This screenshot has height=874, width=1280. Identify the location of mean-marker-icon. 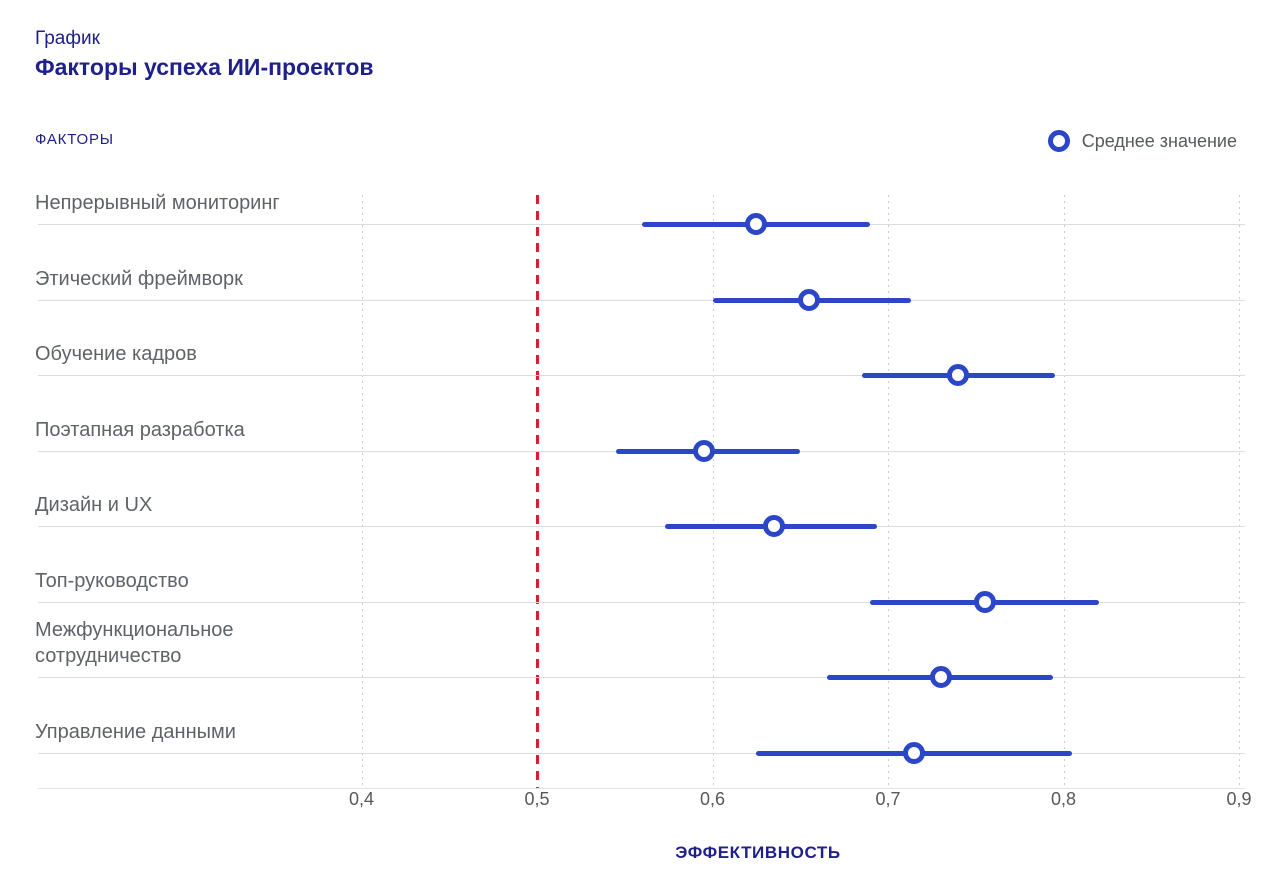
(1058, 141).